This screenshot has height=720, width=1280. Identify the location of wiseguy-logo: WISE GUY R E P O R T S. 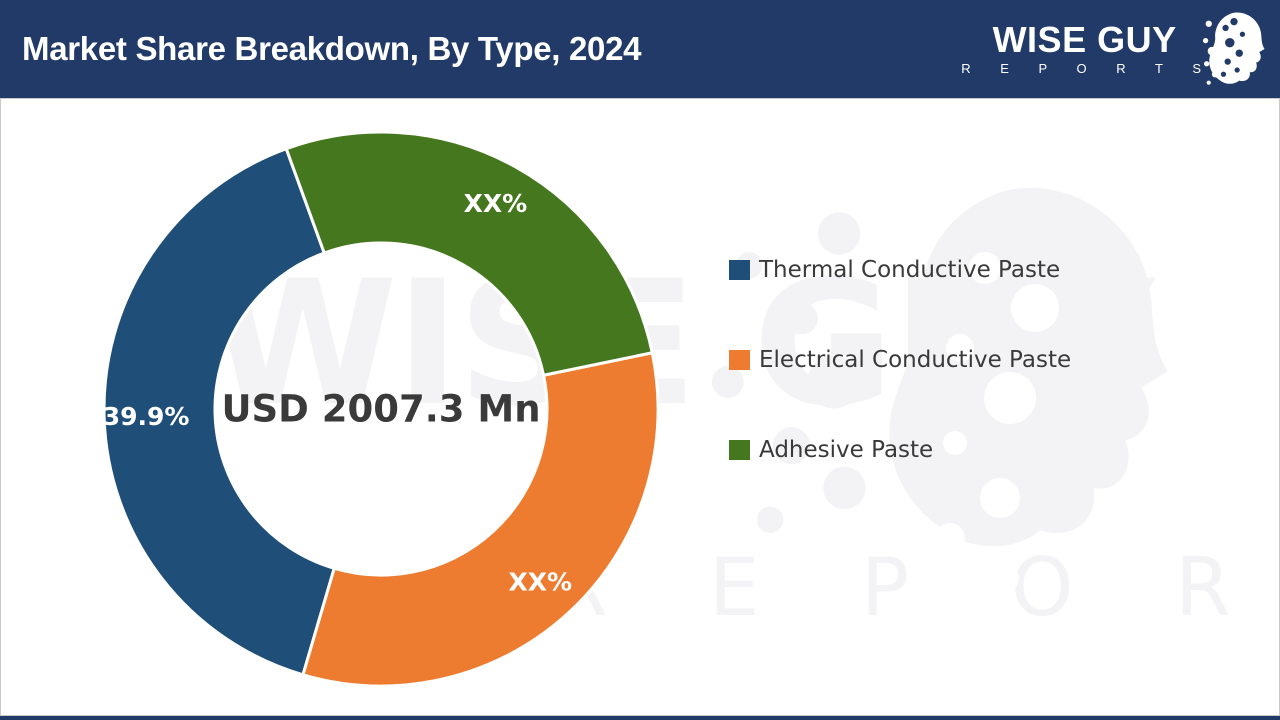
(1110, 49).